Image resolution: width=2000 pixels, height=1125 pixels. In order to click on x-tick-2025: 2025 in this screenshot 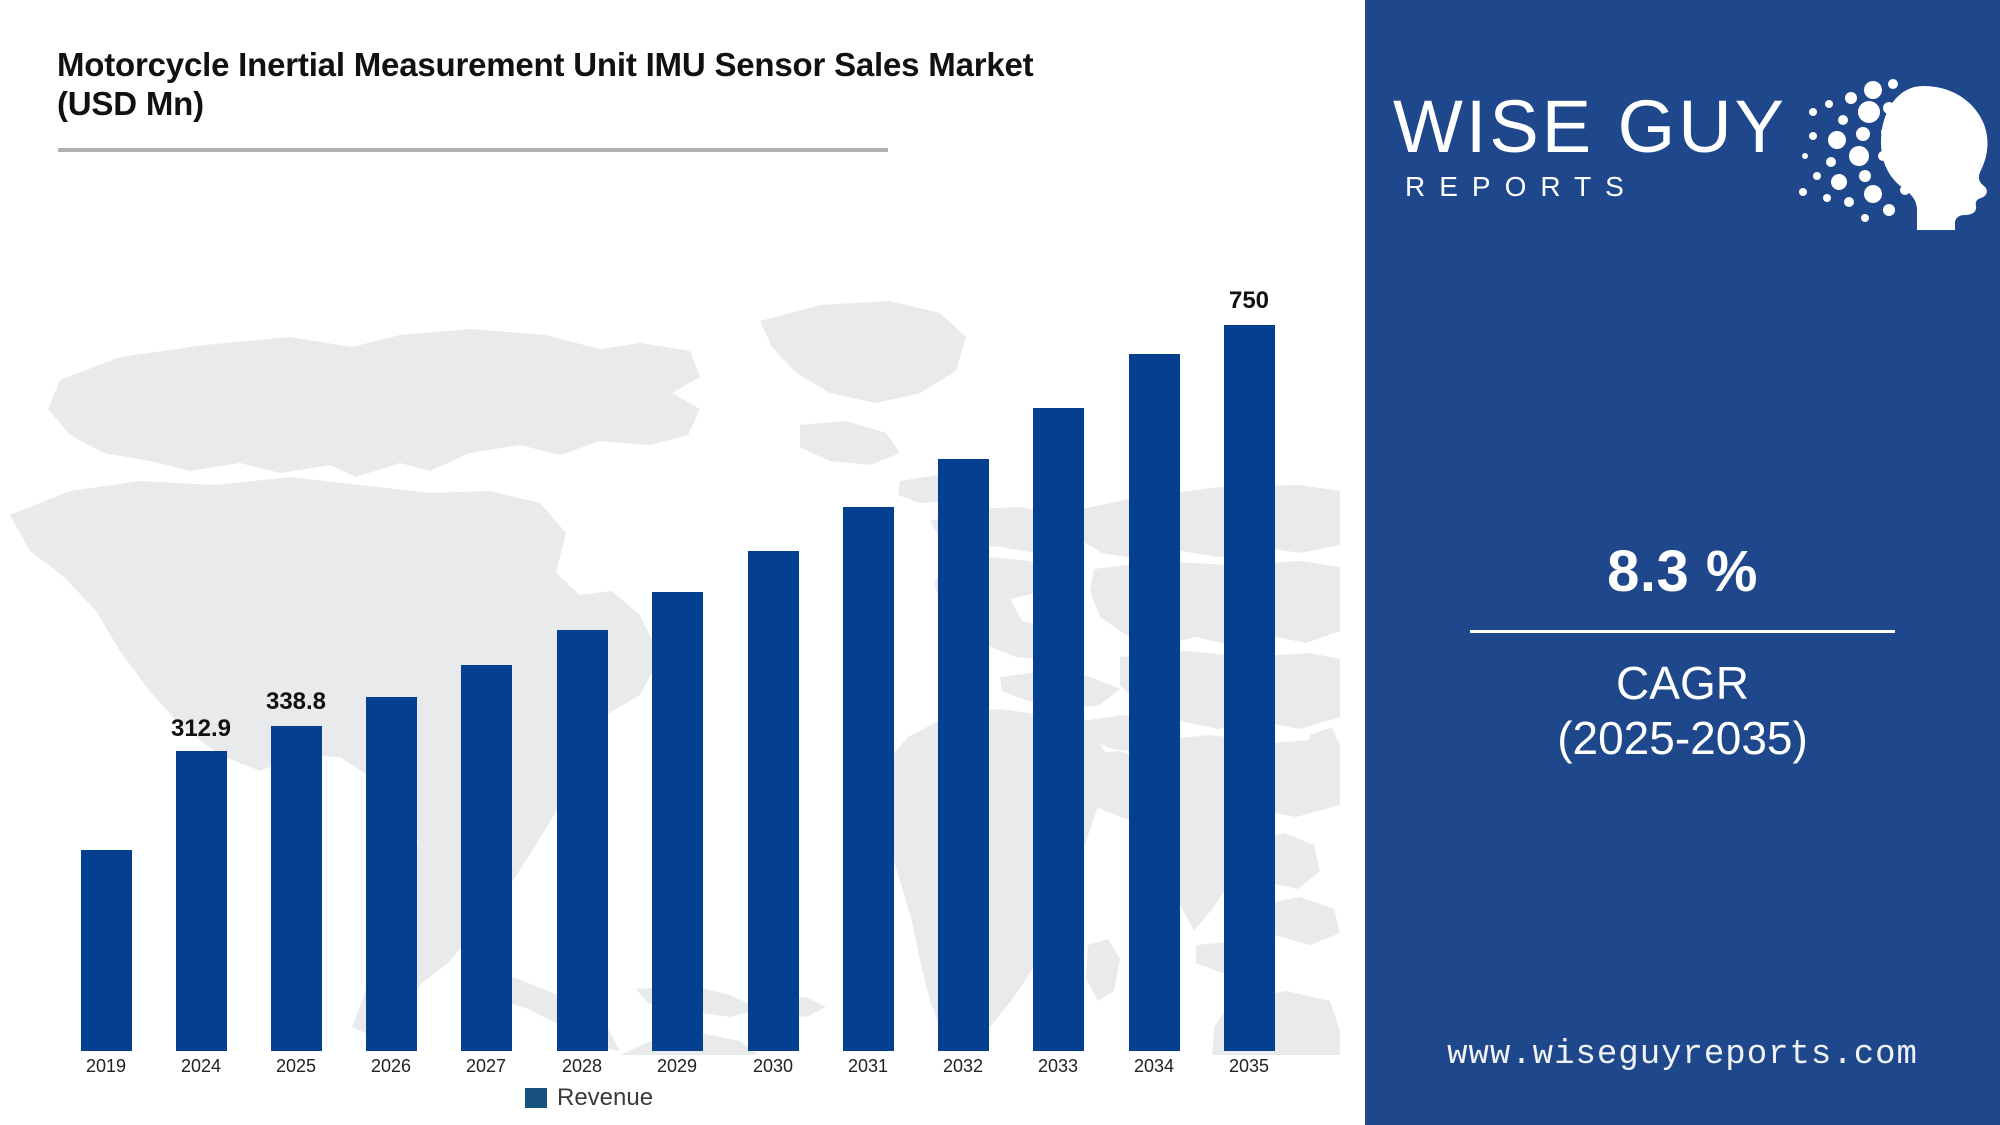, I will do `click(296, 1066)`.